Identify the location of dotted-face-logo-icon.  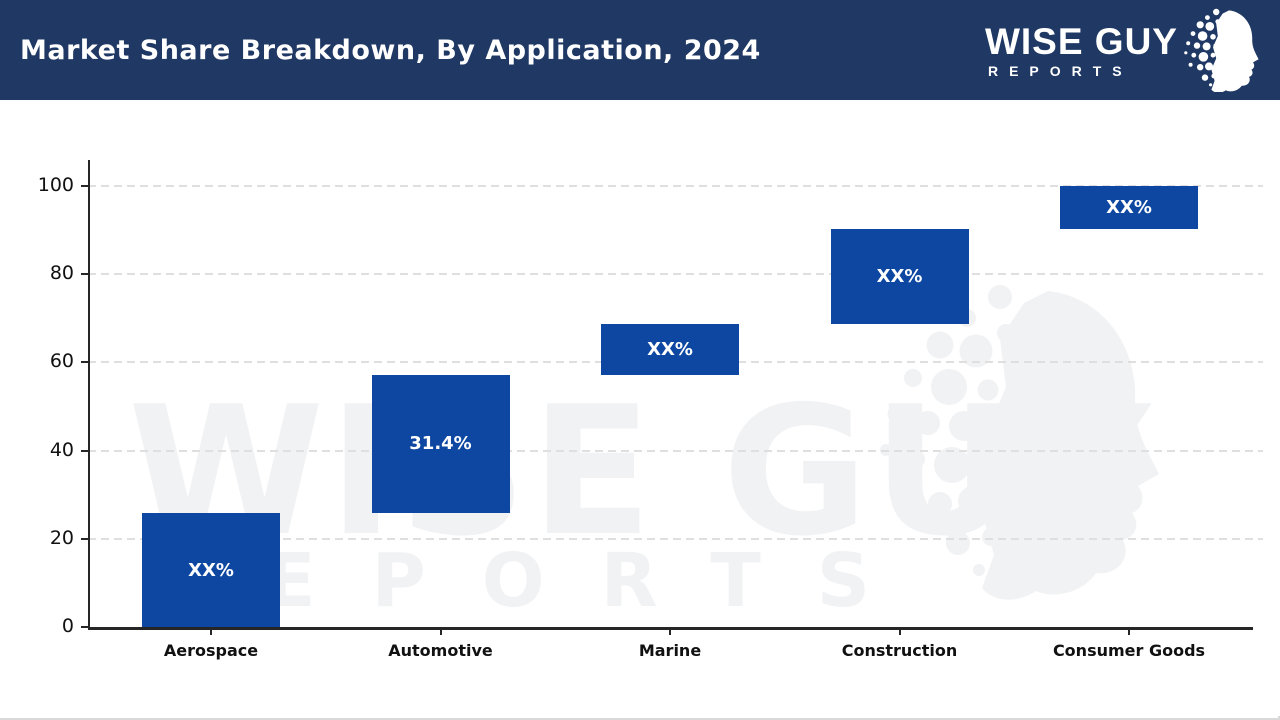
(1221, 50).